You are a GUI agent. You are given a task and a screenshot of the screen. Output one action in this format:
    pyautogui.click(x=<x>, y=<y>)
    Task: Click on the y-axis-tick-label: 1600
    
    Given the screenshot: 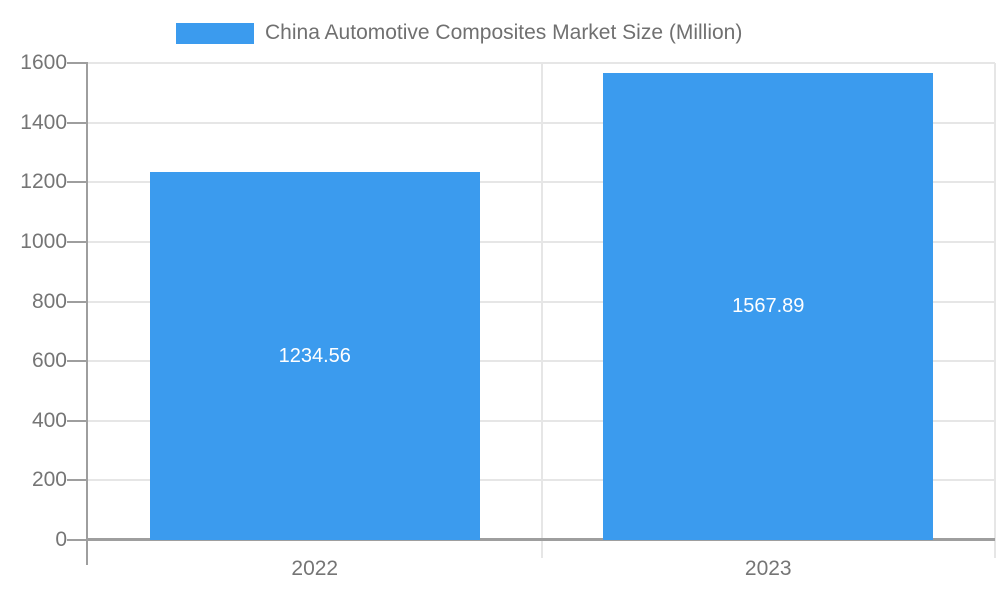 What is the action you would take?
    pyautogui.click(x=43, y=62)
    